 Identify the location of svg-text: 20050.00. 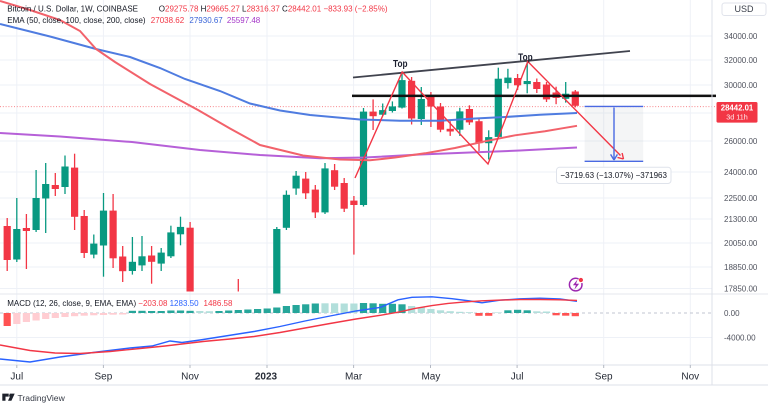
(741, 243).